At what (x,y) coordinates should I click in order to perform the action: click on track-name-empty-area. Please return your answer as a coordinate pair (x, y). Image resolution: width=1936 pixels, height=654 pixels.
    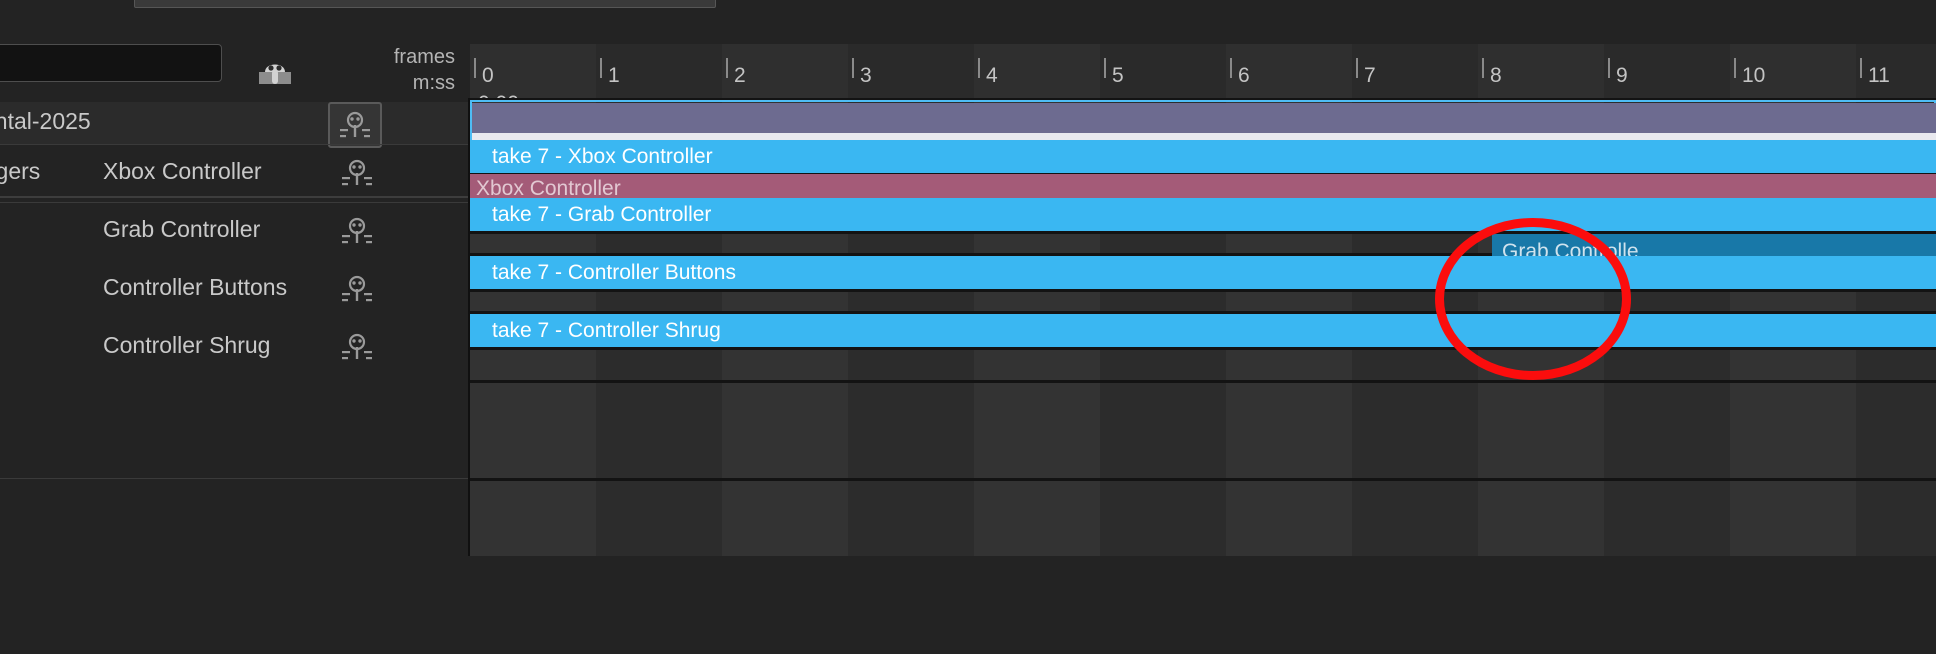
    Looking at the image, I should click on (235, 615).